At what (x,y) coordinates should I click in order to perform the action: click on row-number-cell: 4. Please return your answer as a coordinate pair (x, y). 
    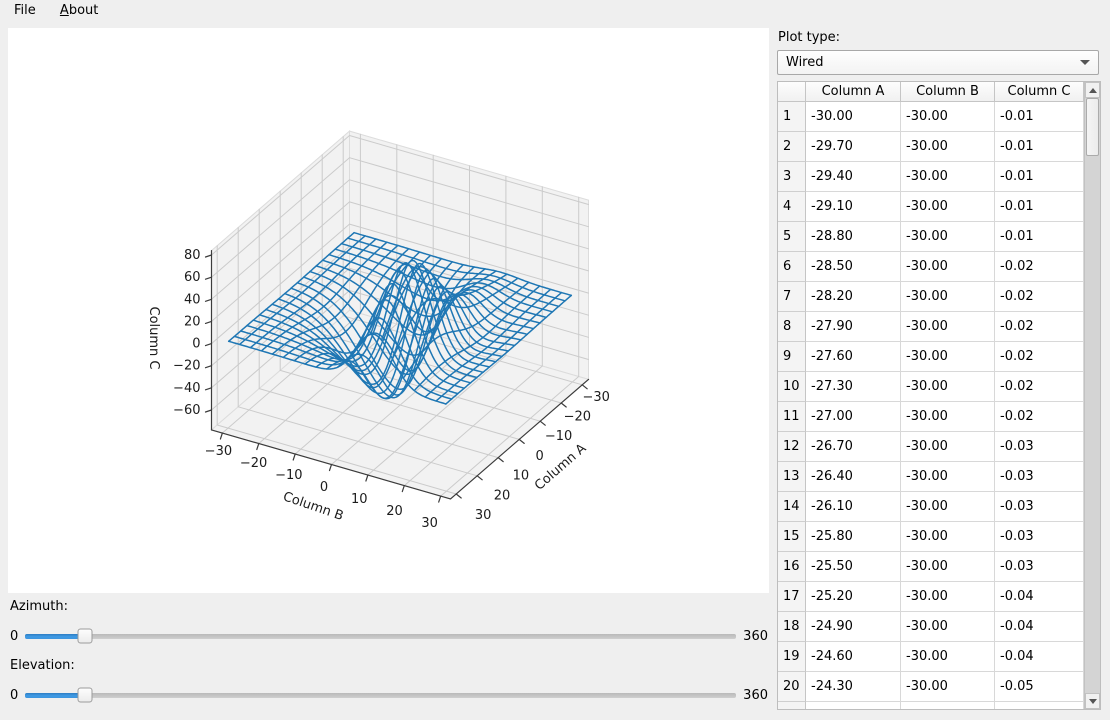
    Looking at the image, I should click on (792, 207).